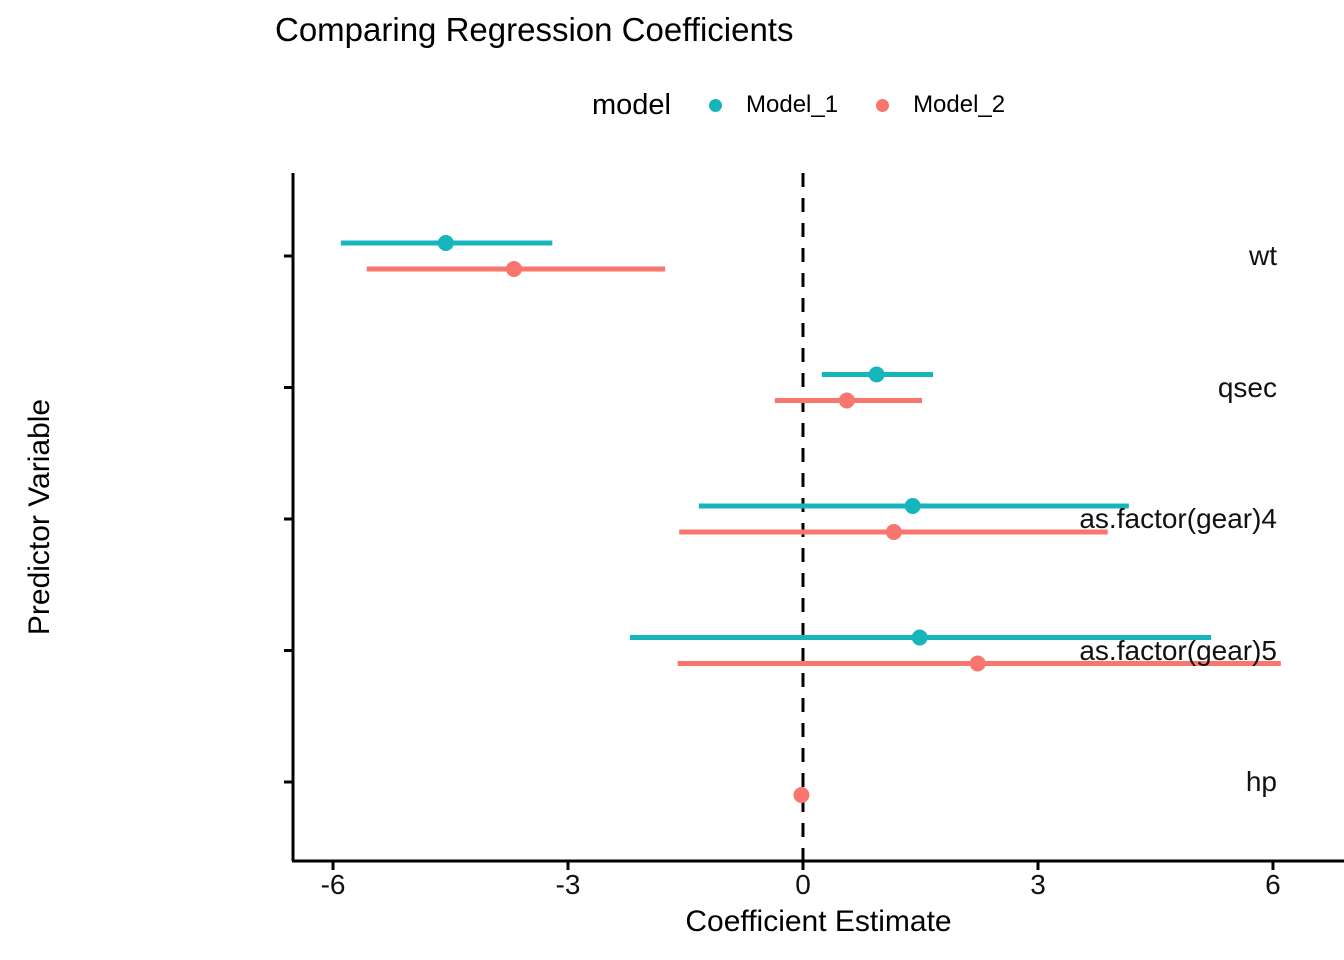 This screenshot has width=1344, height=960. I want to click on estimate-point-Model_2-qsec, so click(846, 400).